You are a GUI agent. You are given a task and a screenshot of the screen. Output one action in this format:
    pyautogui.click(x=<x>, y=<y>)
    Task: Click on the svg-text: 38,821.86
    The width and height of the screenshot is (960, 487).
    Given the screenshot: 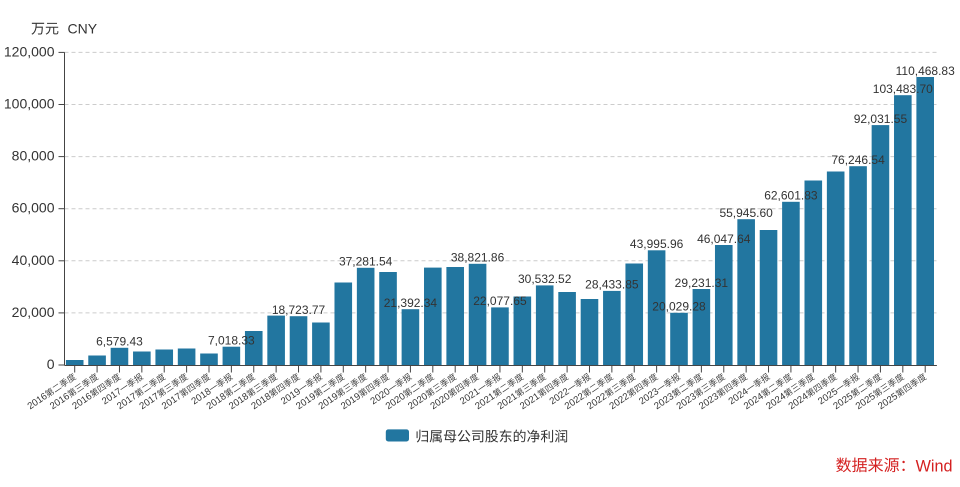 What is the action you would take?
    pyautogui.click(x=478, y=258)
    